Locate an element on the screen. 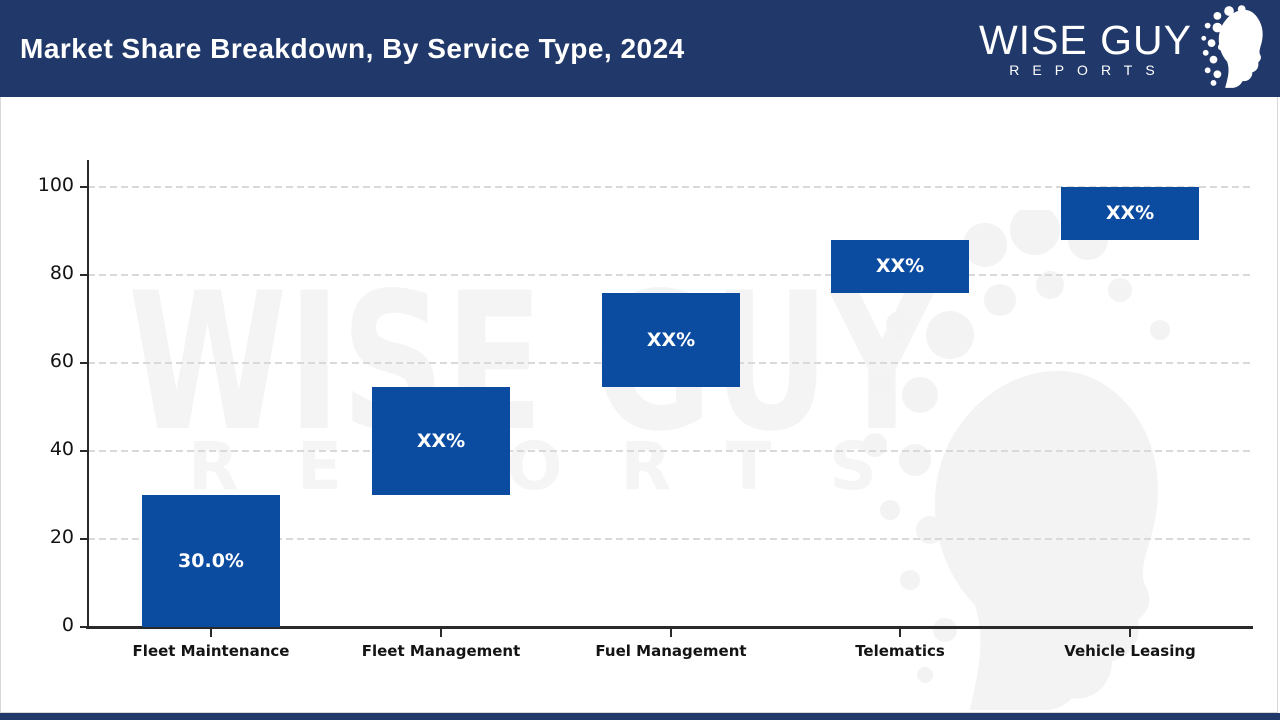 Image resolution: width=1280 pixels, height=720 pixels. y-tick-label: 40 is located at coordinates (61, 449).